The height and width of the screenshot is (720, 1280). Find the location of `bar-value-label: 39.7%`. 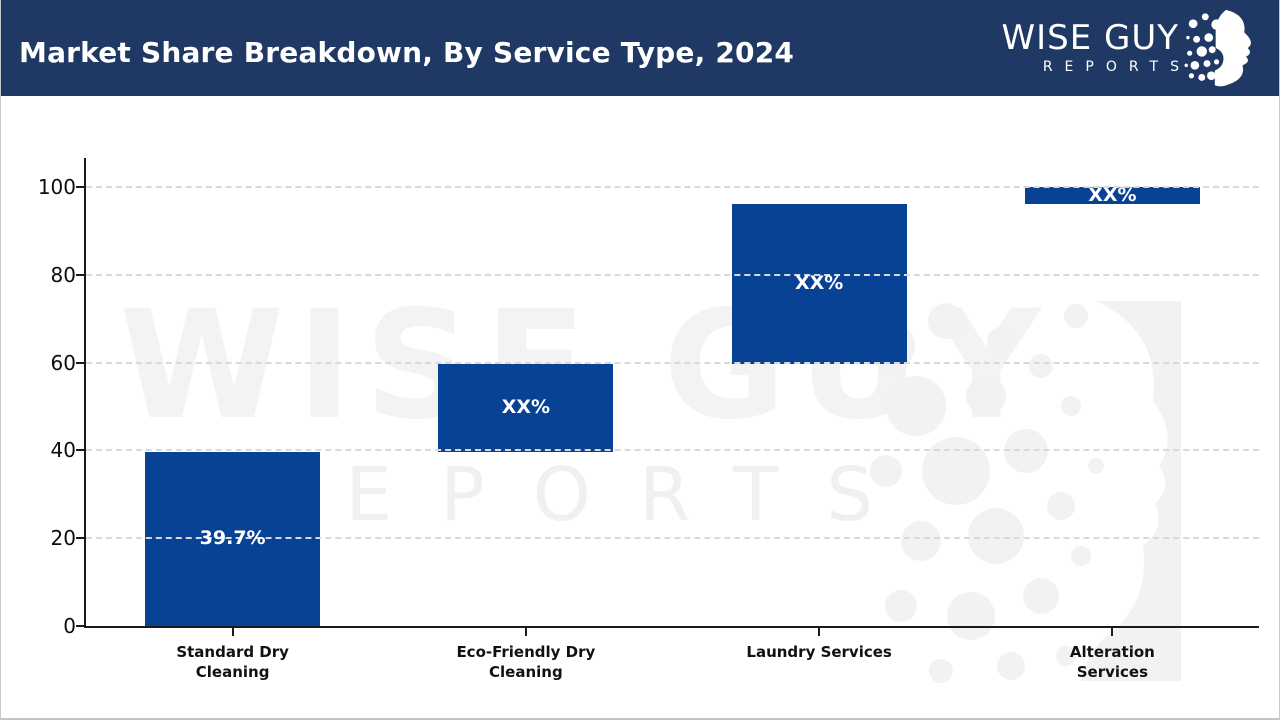

bar-value-label: 39.7% is located at coordinates (232, 537).